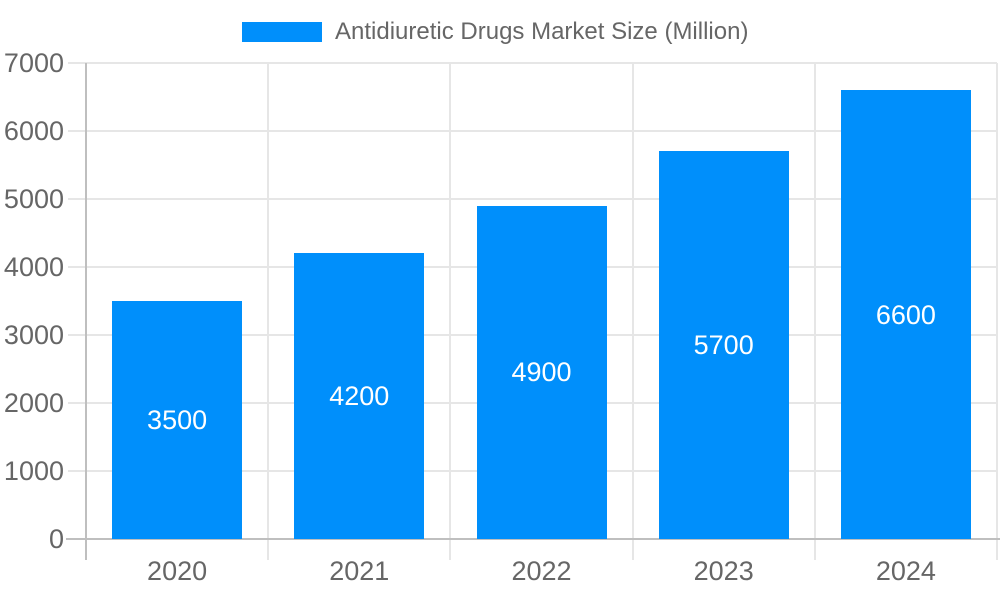 Image resolution: width=1000 pixels, height=600 pixels. I want to click on y-tick-label: 0, so click(56, 539).